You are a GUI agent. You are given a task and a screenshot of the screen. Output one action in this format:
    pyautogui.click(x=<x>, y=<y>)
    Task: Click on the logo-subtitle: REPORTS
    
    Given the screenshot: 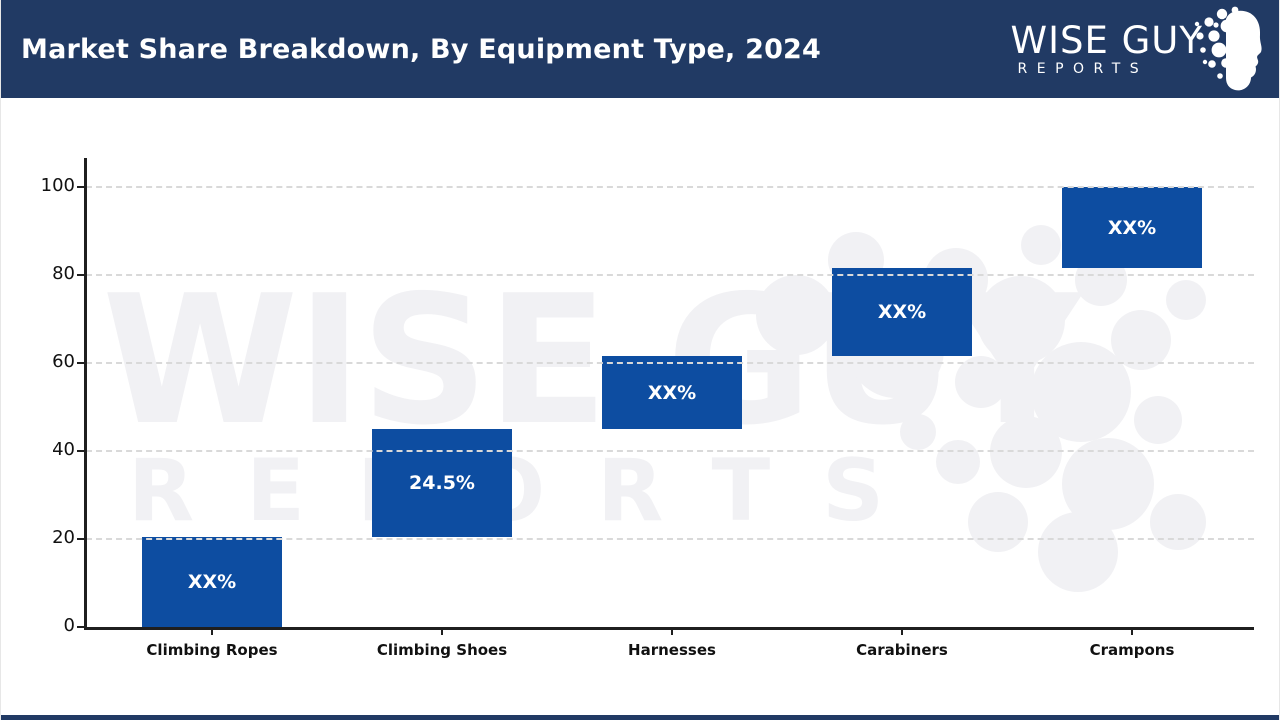 What is the action you would take?
    pyautogui.click(x=1083, y=69)
    